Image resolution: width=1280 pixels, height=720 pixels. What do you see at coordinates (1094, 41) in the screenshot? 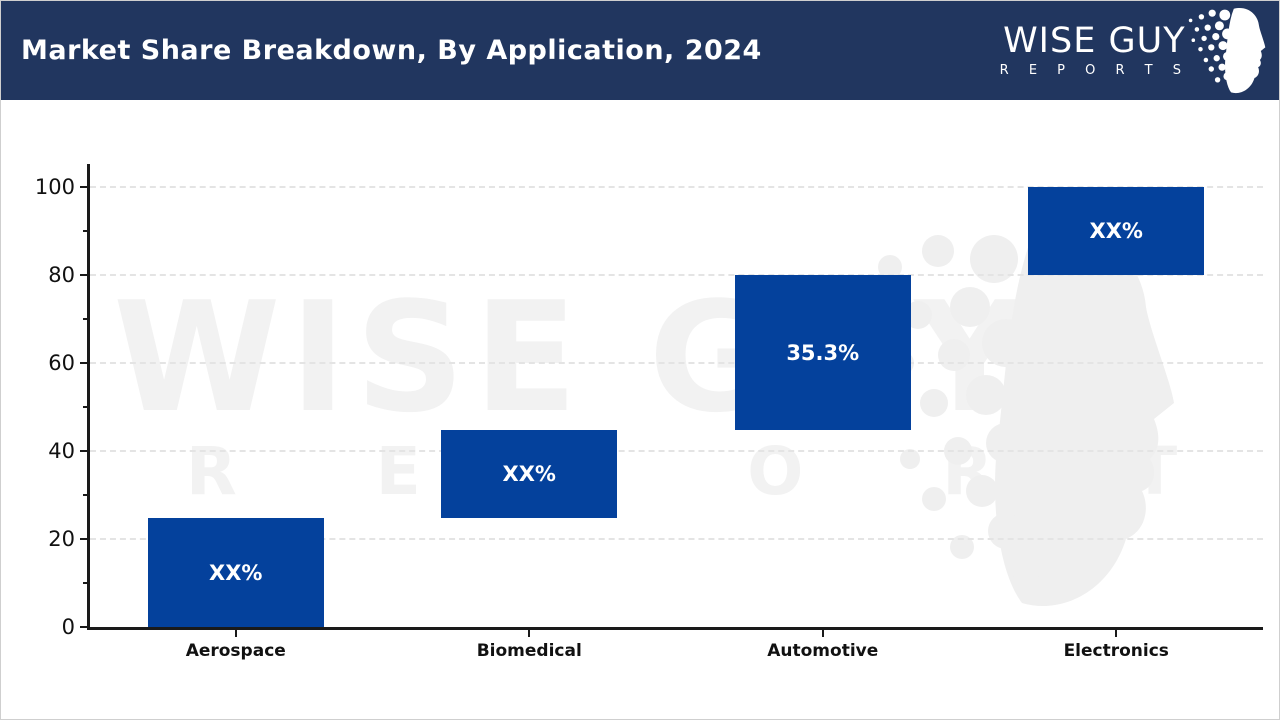
I see `logo-name: WISE GUY` at bounding box center [1094, 41].